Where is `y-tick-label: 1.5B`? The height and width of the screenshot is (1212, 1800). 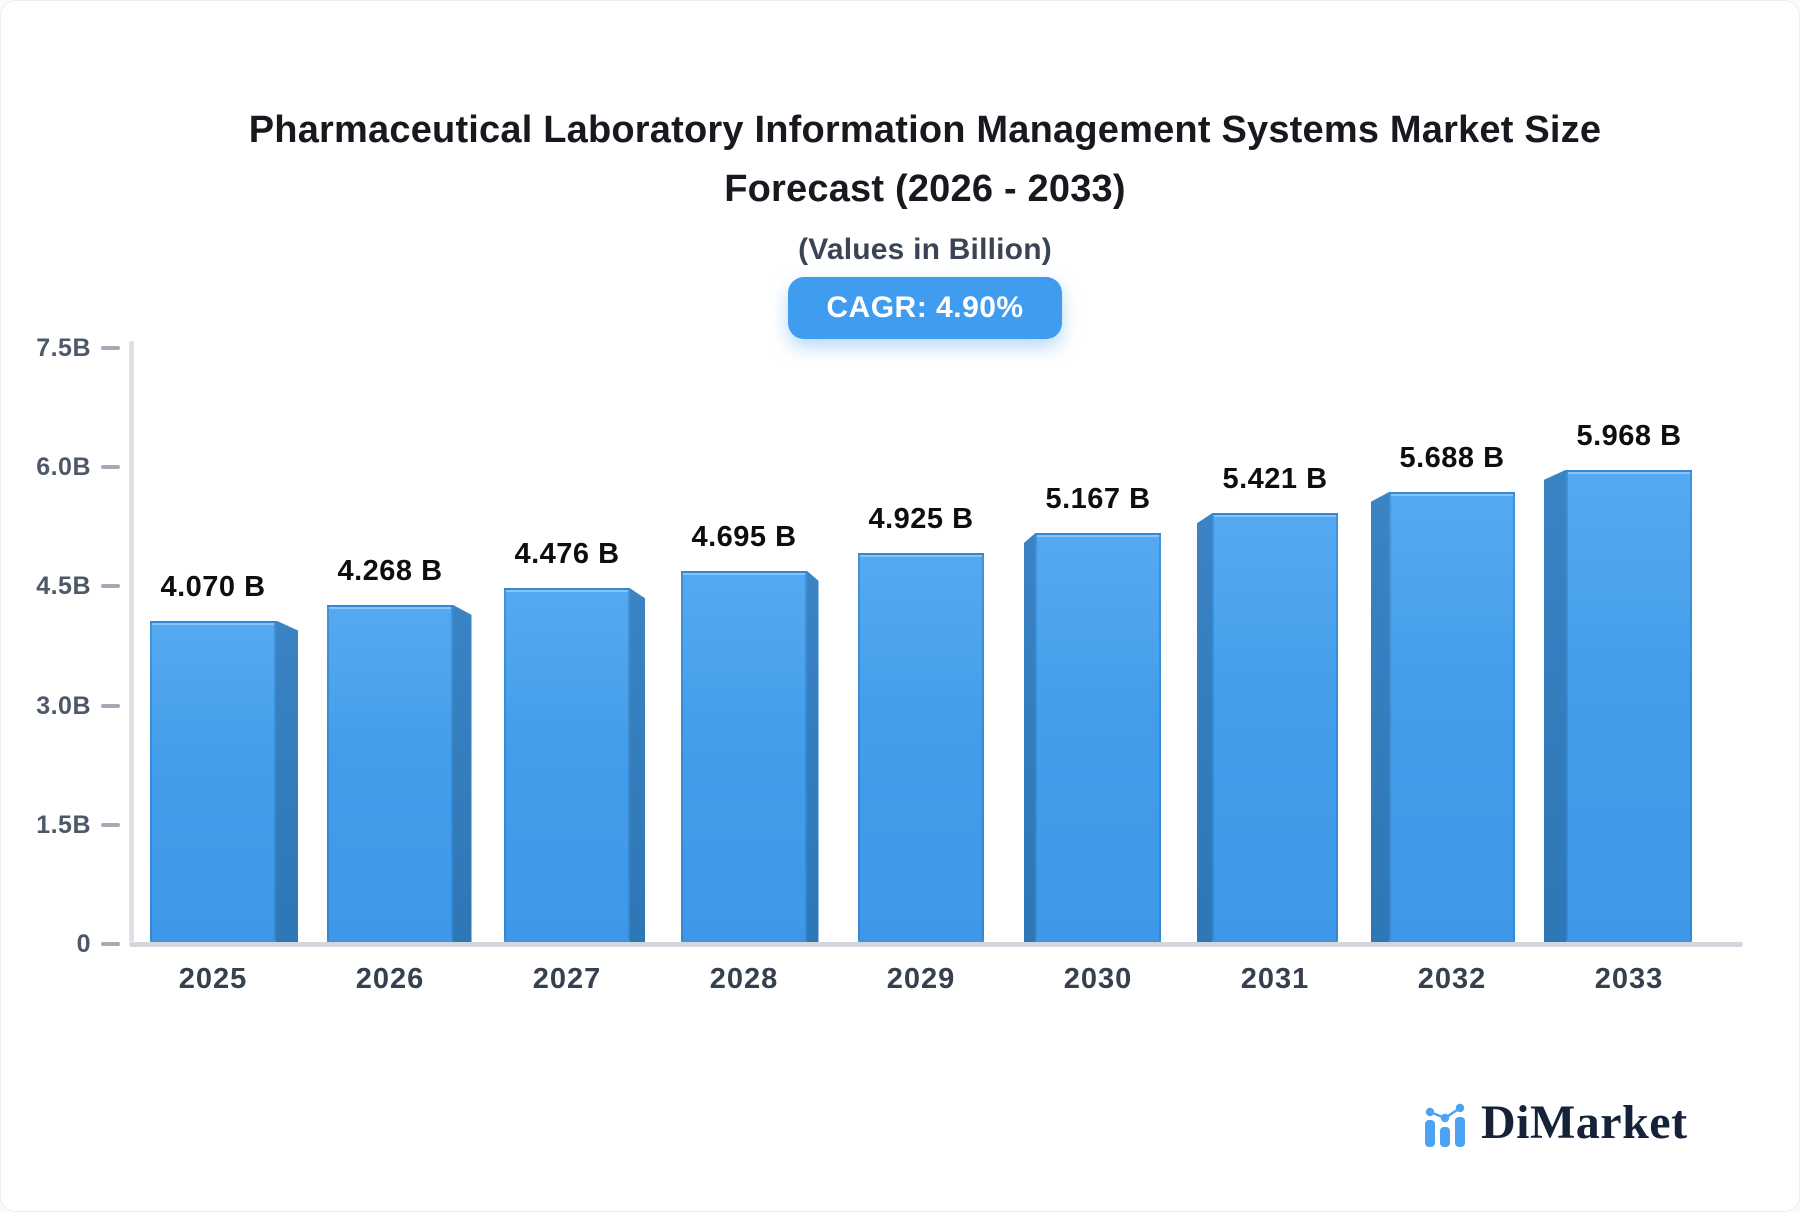 y-tick-label: 1.5B is located at coordinates (63, 824).